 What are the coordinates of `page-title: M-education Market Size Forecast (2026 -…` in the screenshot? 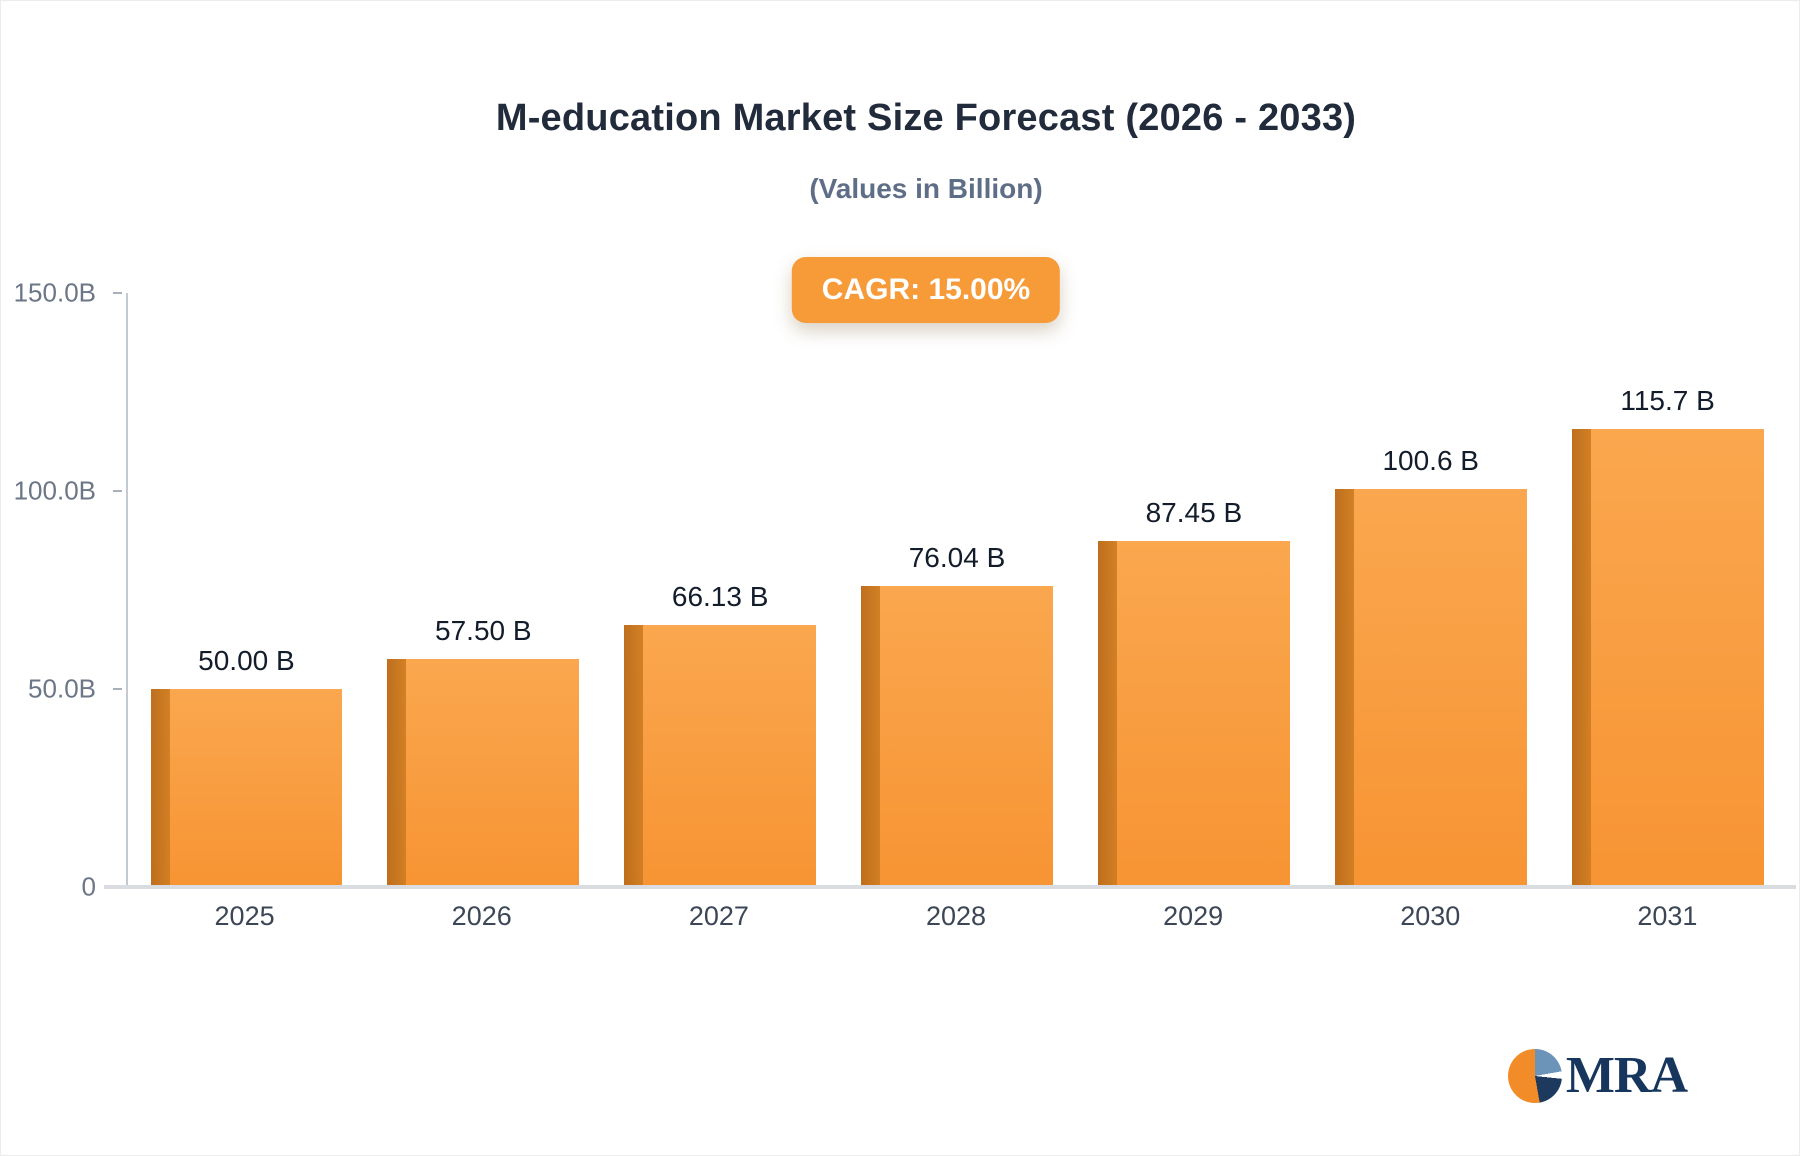 It's located at (926, 118).